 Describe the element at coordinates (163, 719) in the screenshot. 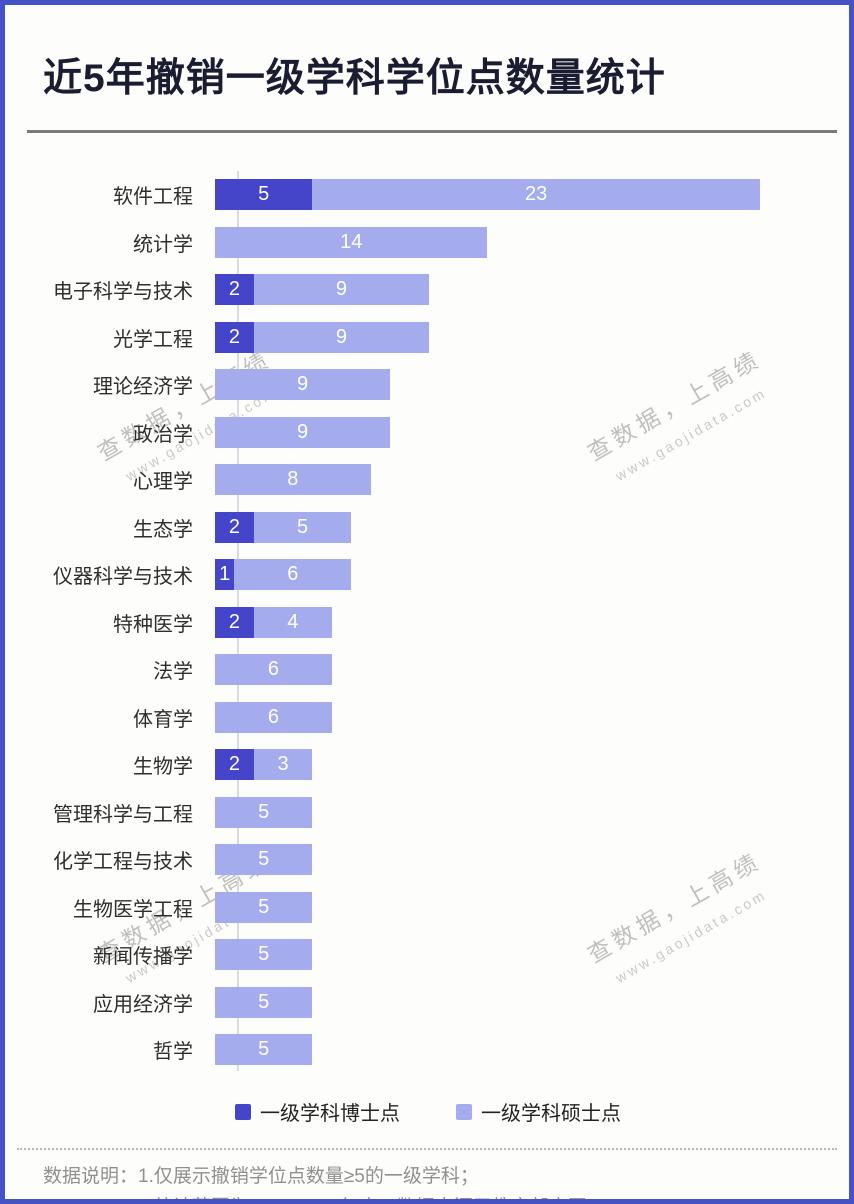

I see `category-label: 体育学` at that location.